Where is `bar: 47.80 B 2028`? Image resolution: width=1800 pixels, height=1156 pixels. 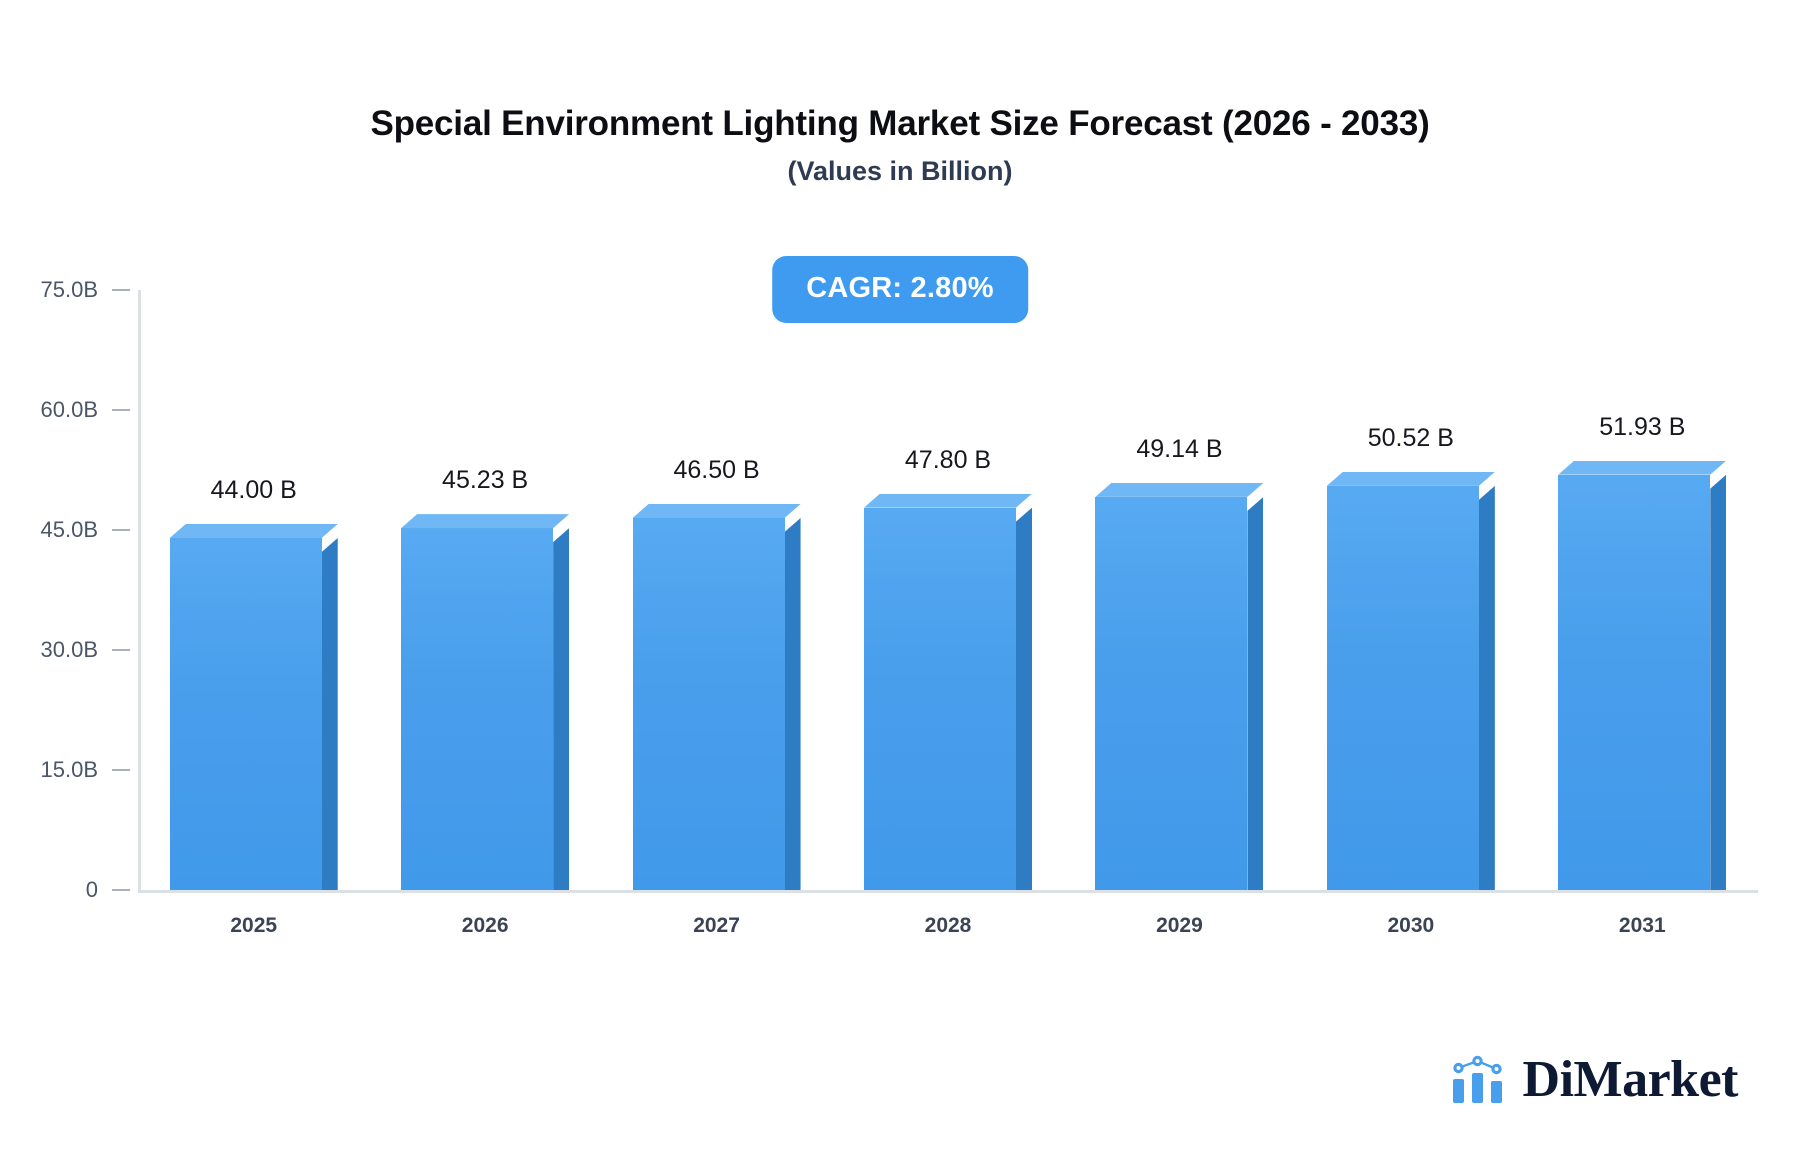 bar: 47.80 B 2028 is located at coordinates (948, 691).